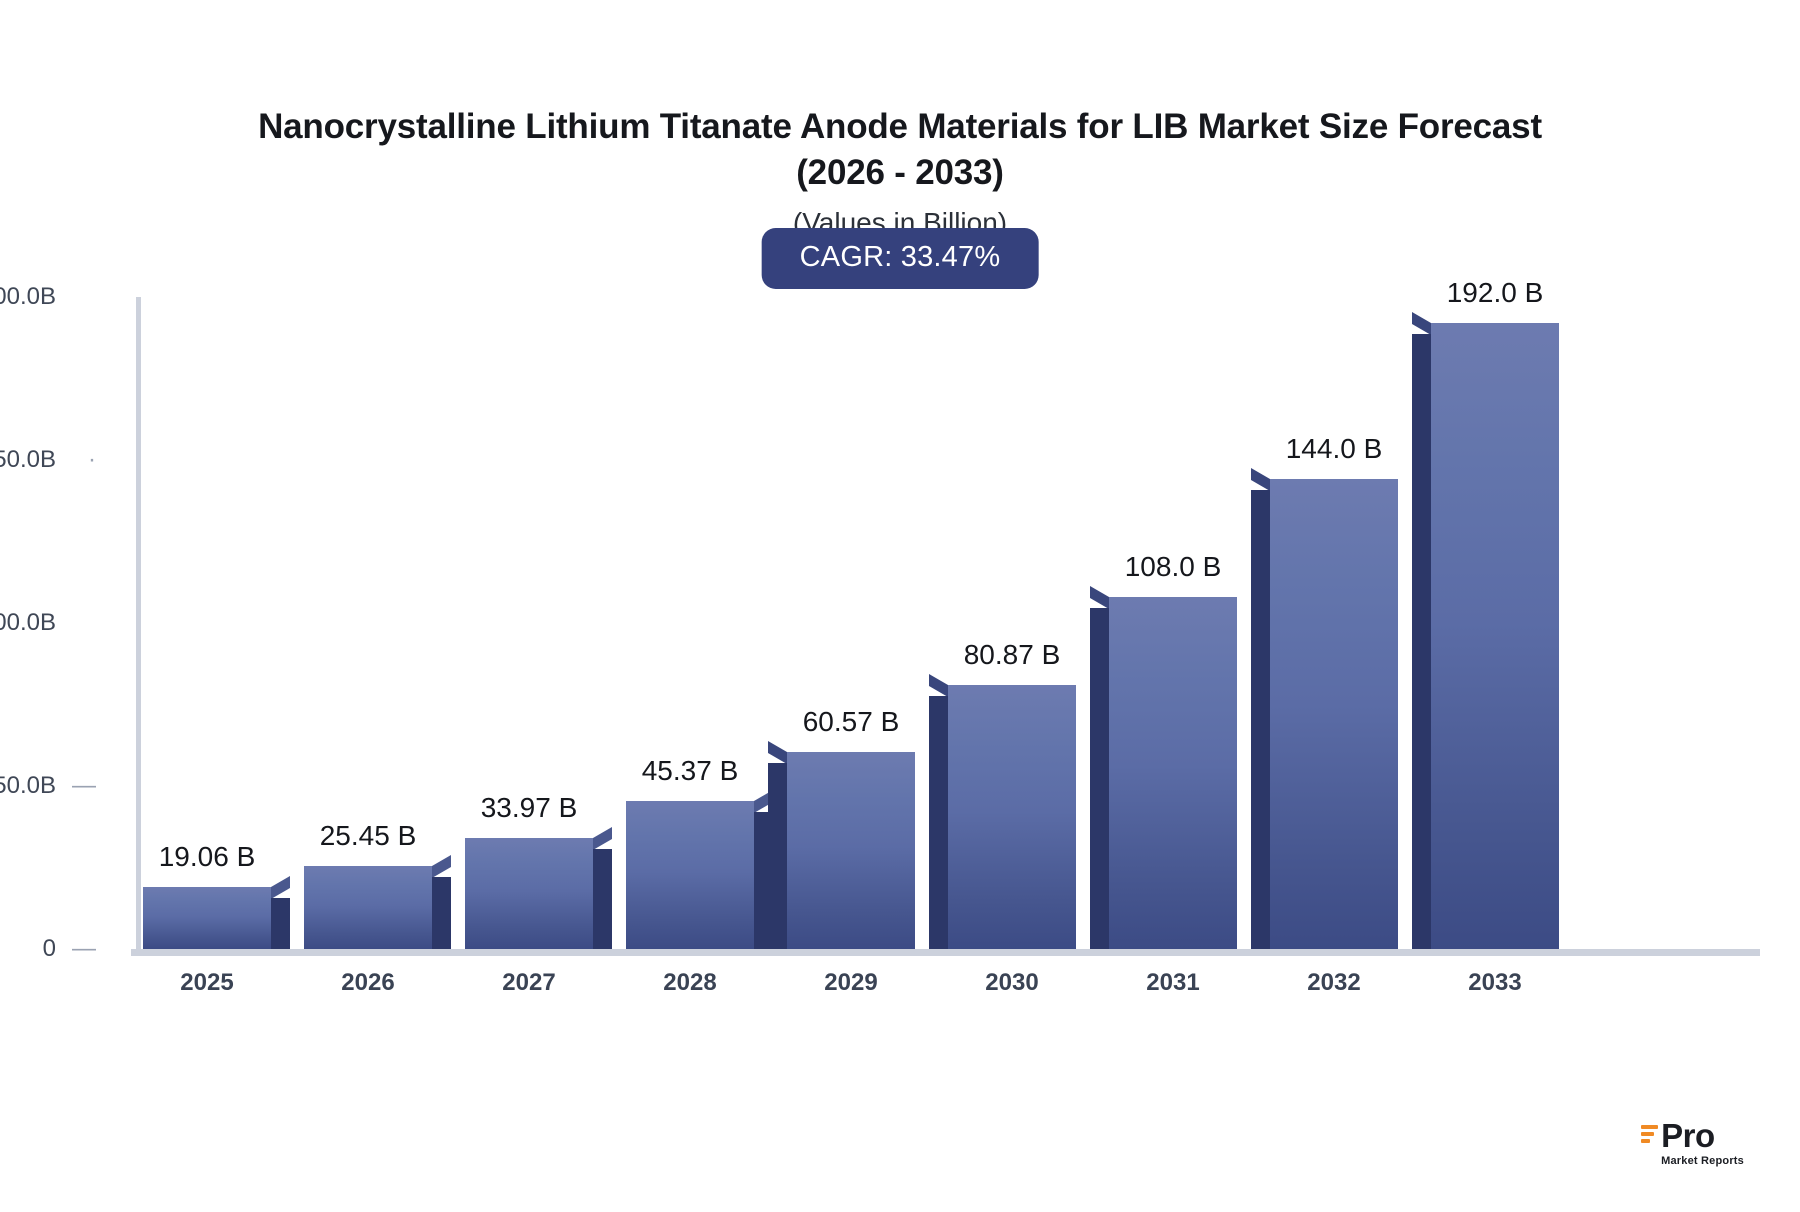 This screenshot has width=1800, height=1212. I want to click on bar-value-label: 25.45 B, so click(368, 835).